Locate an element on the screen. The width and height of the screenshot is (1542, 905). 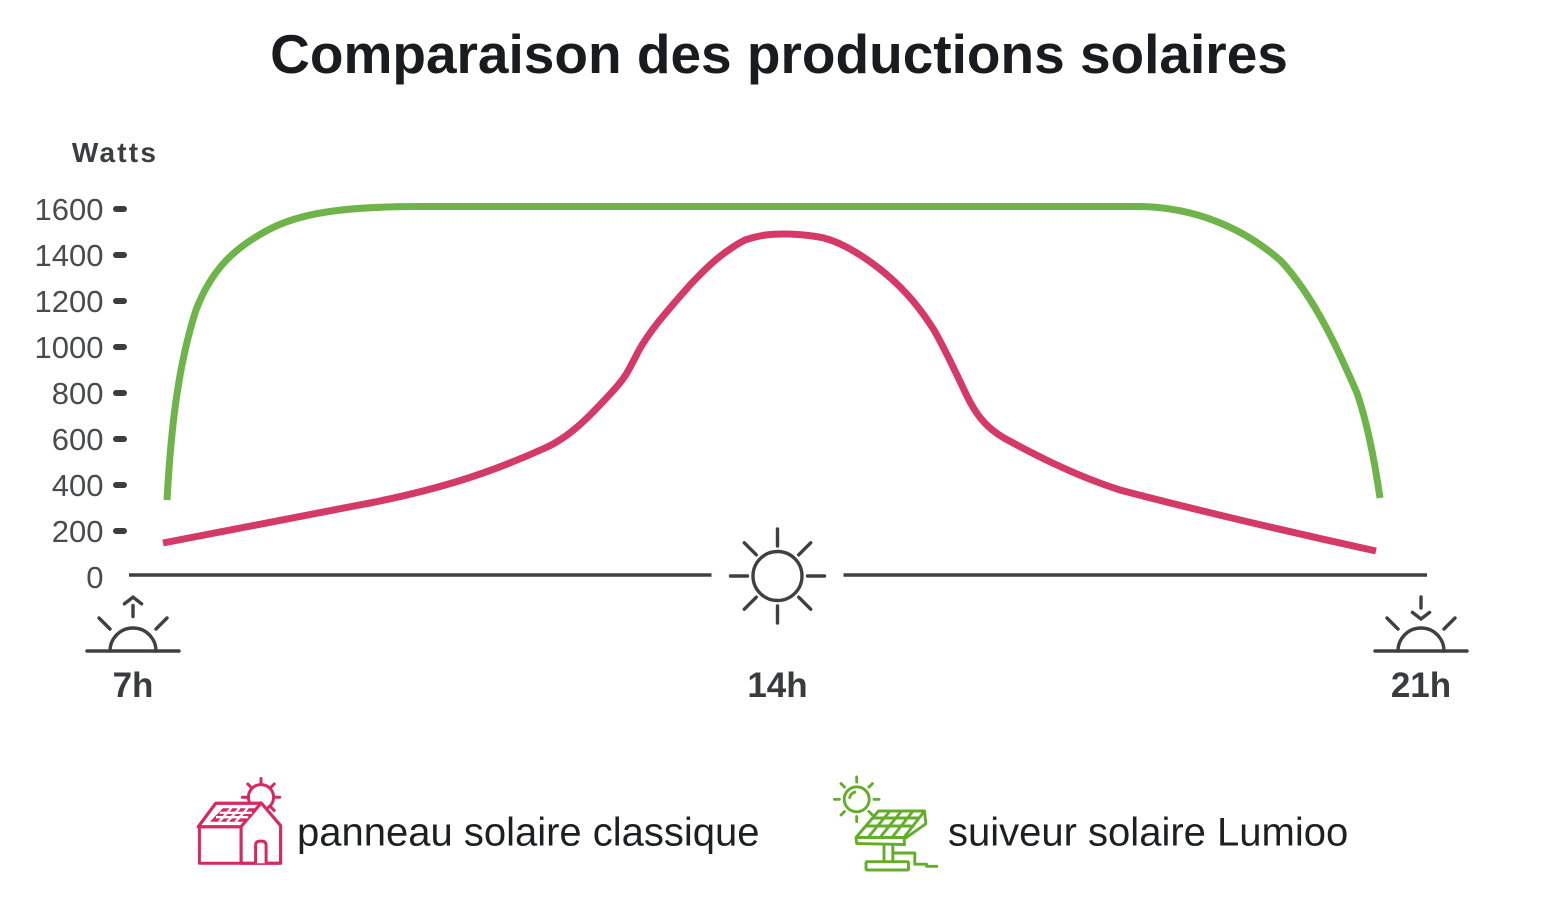
svg-text:Comparaison des productions so: Comparaison des productions solaires is located at coordinates (779, 54).